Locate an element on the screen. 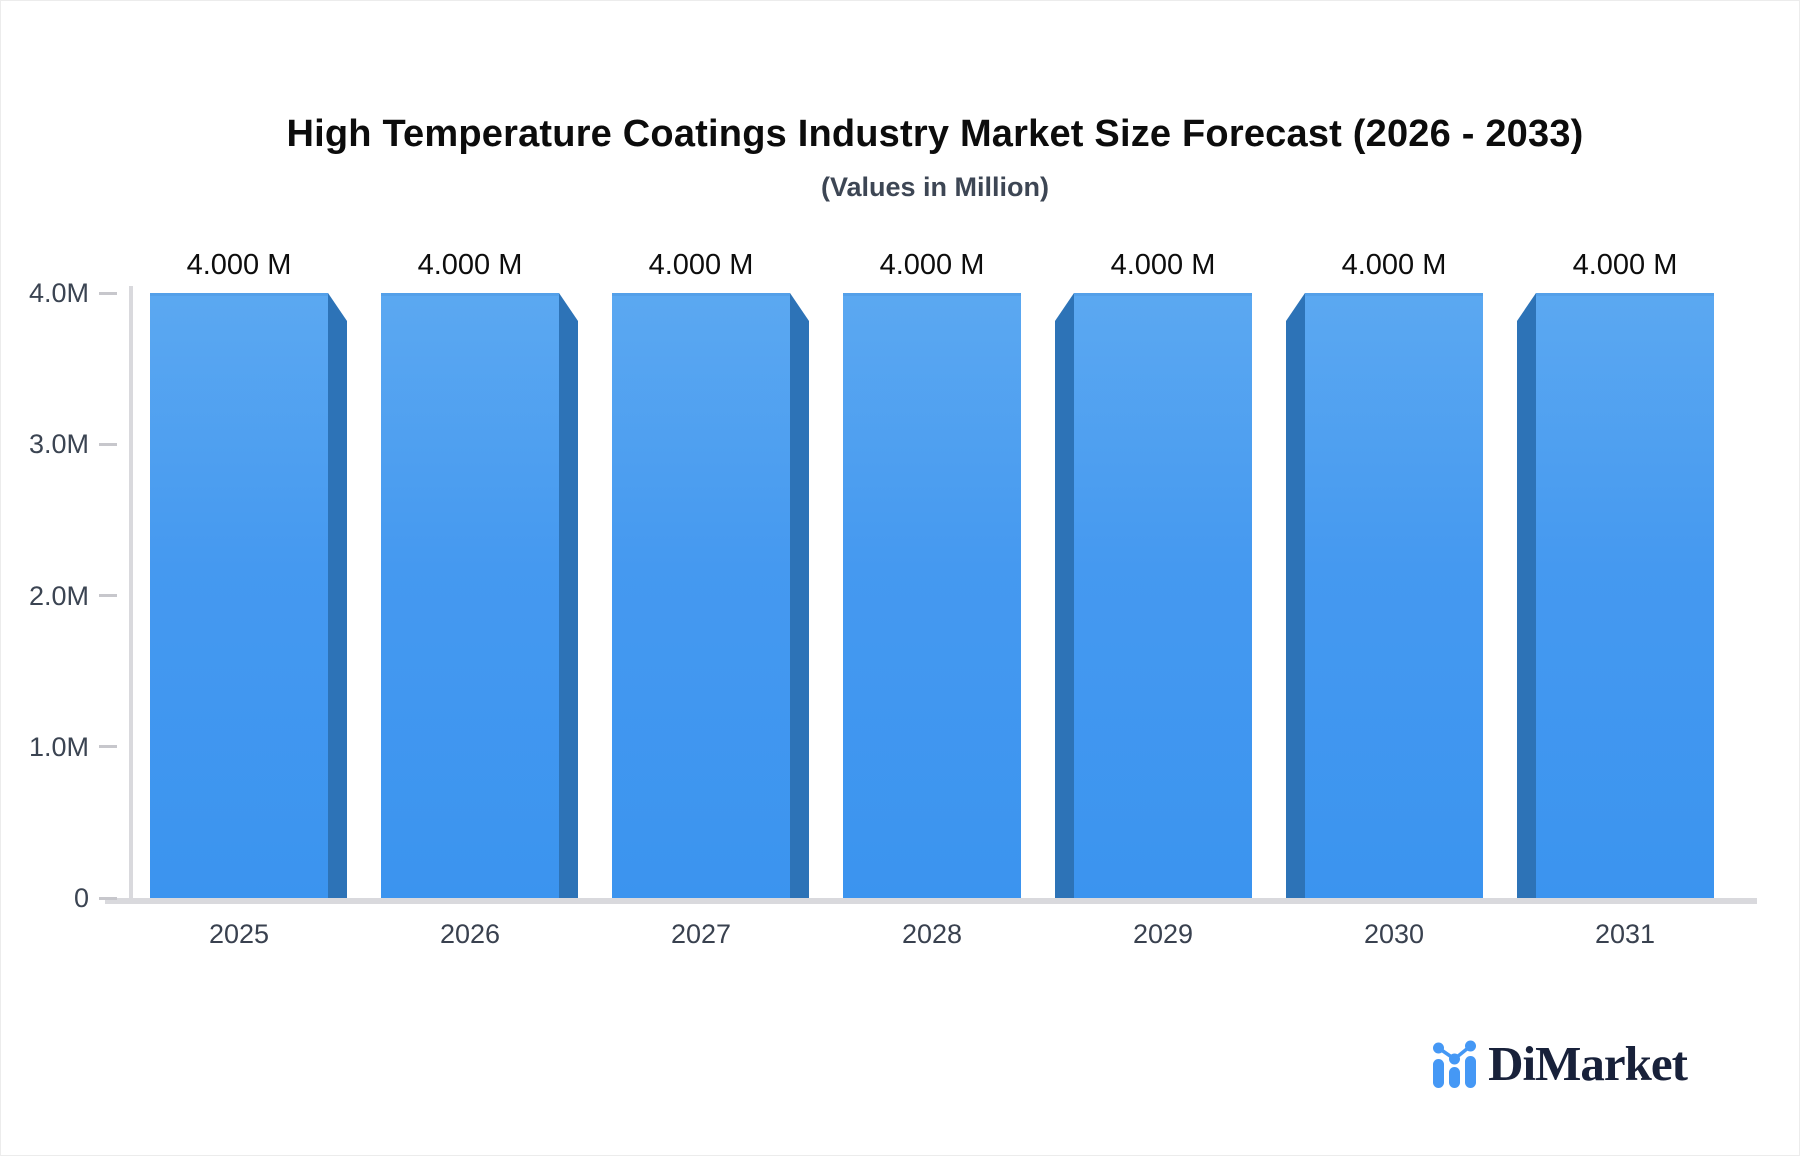 This screenshot has height=1156, width=1800. y-tick-label: 2.0M is located at coordinates (58, 595).